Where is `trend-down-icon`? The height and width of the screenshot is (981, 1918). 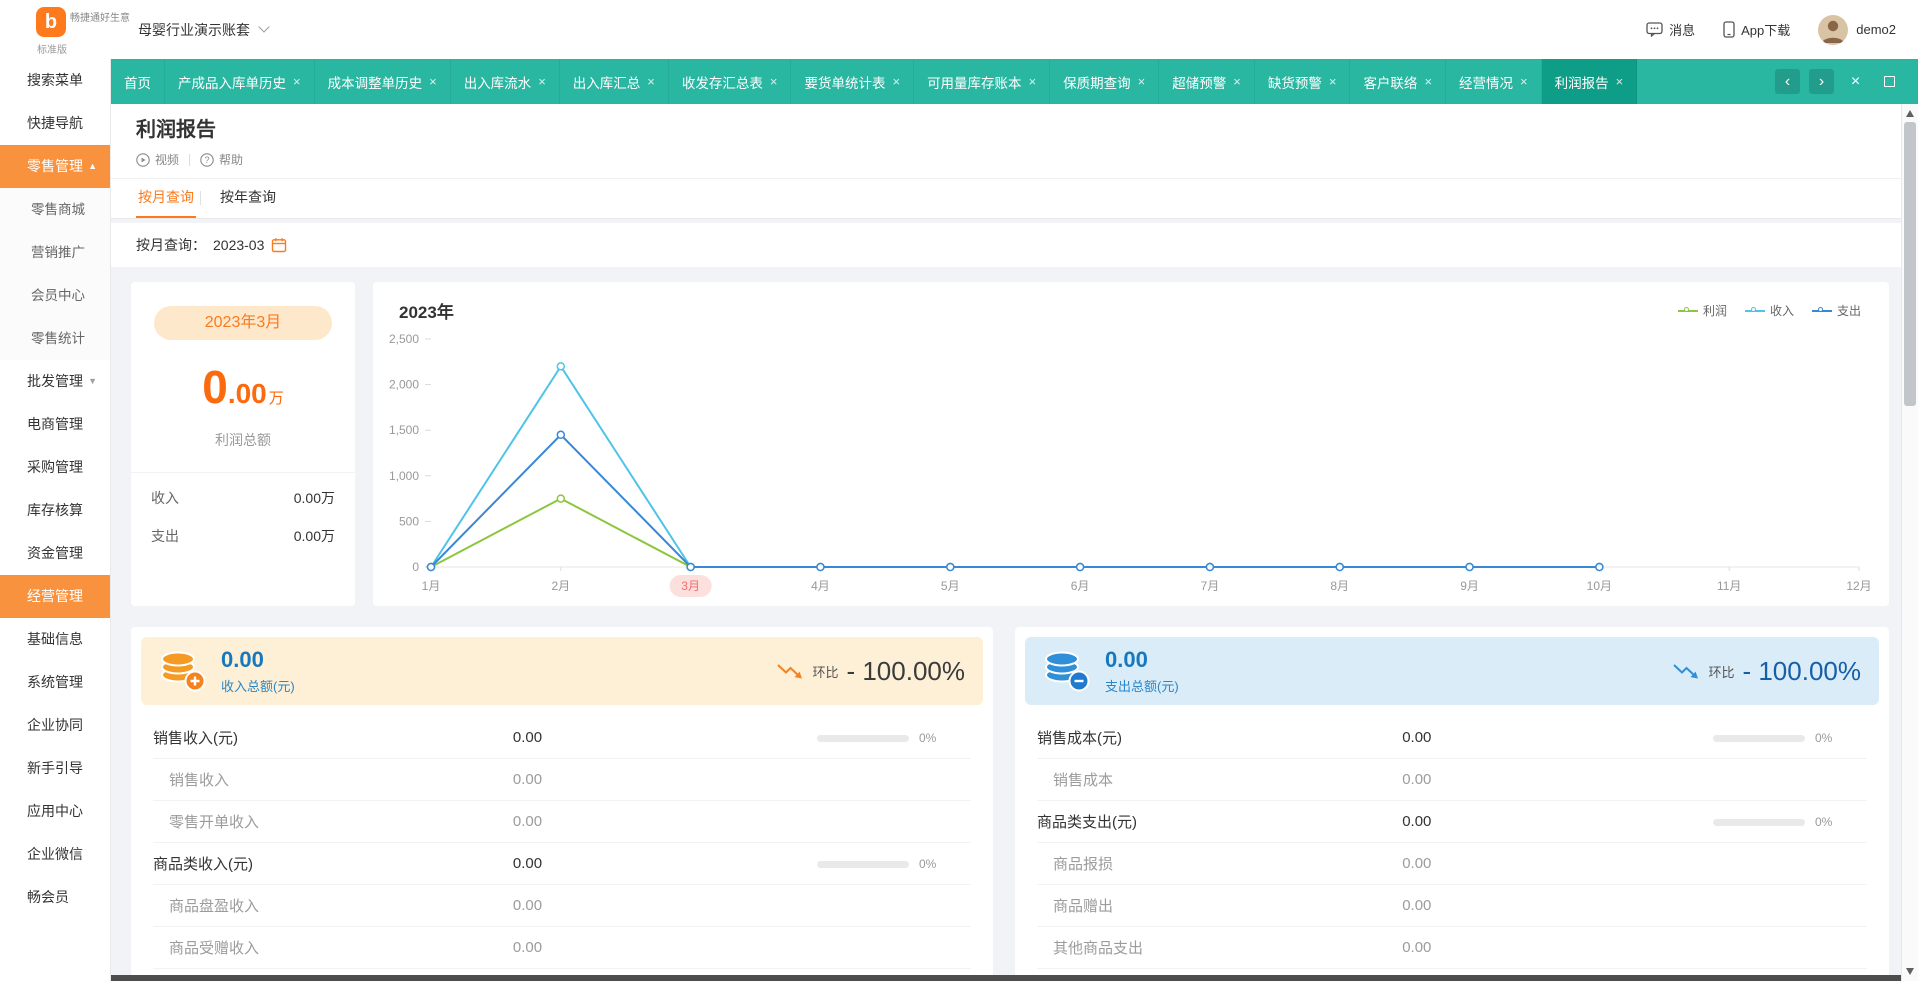 trend-down-icon is located at coordinates (790, 671).